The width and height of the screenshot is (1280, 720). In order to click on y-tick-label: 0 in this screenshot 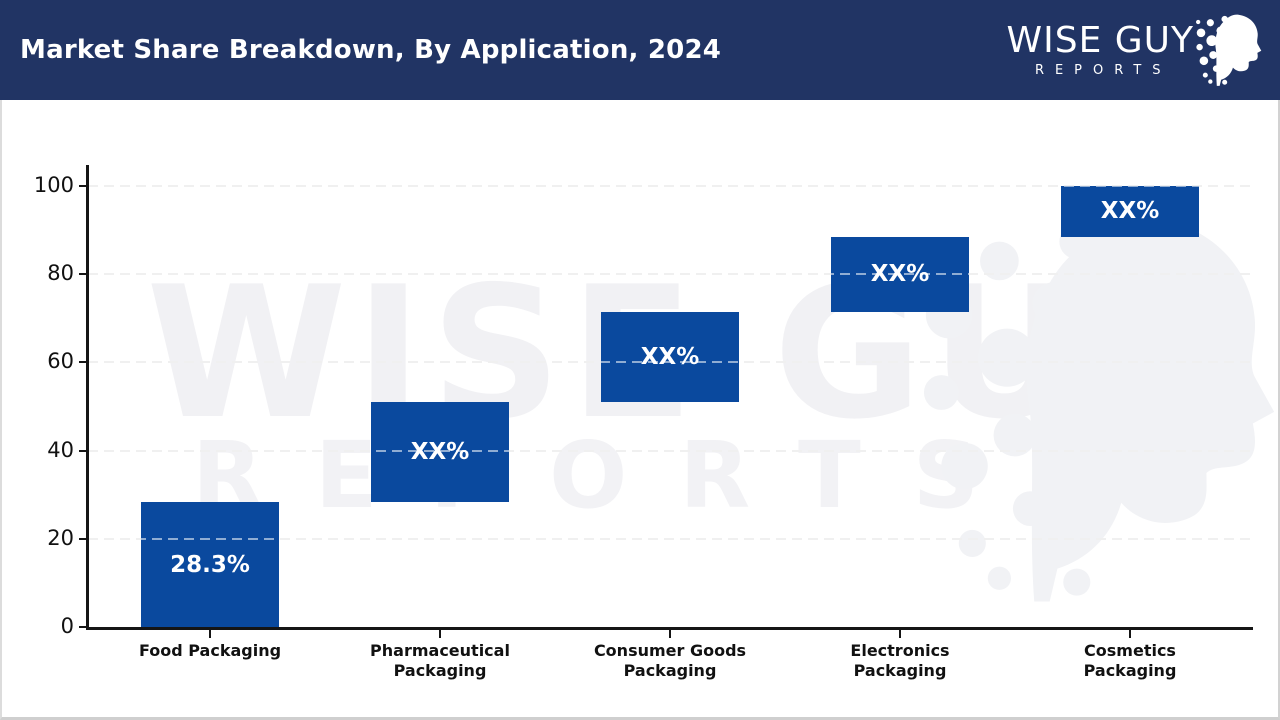, I will do `click(67, 626)`.